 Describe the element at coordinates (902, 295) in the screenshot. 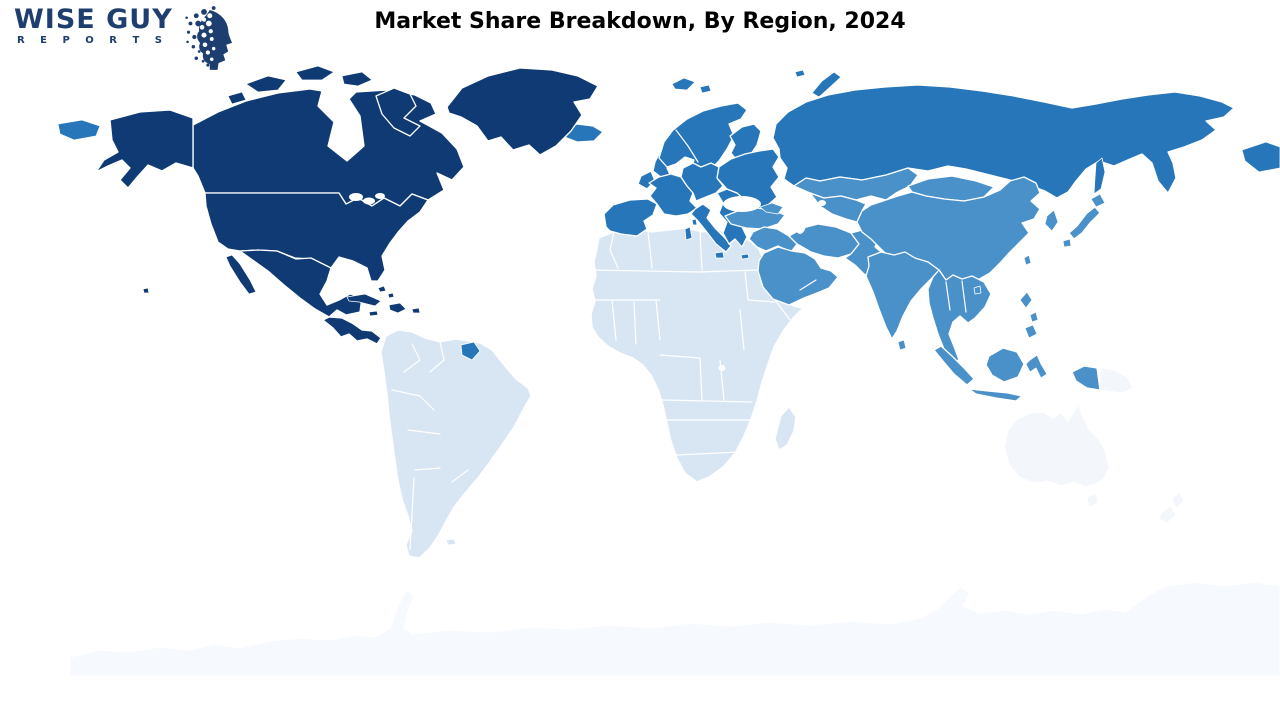

I see `country-india` at that location.